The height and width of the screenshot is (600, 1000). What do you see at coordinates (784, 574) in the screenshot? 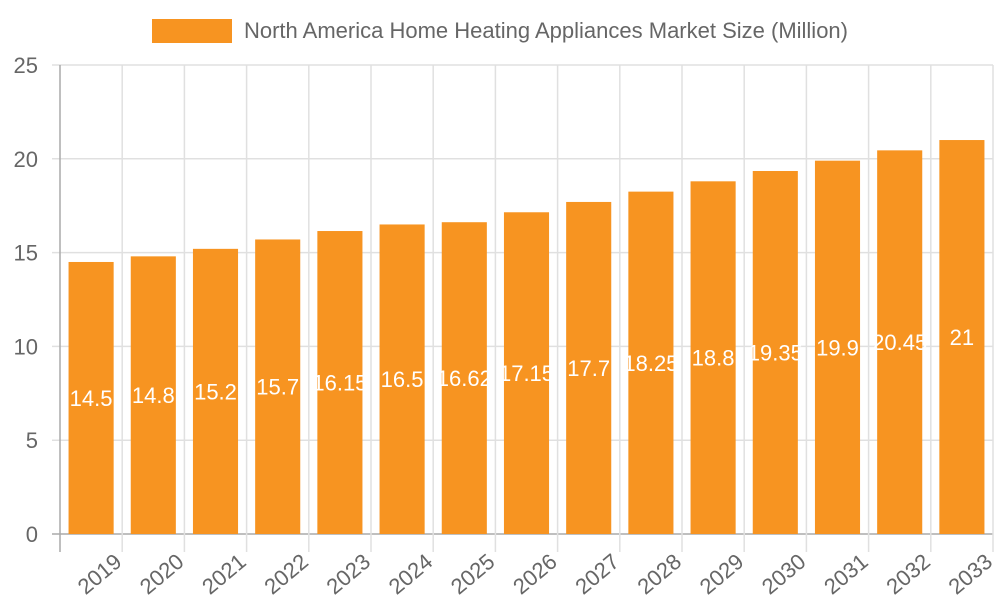
I see `x-tick-label: 2030` at bounding box center [784, 574].